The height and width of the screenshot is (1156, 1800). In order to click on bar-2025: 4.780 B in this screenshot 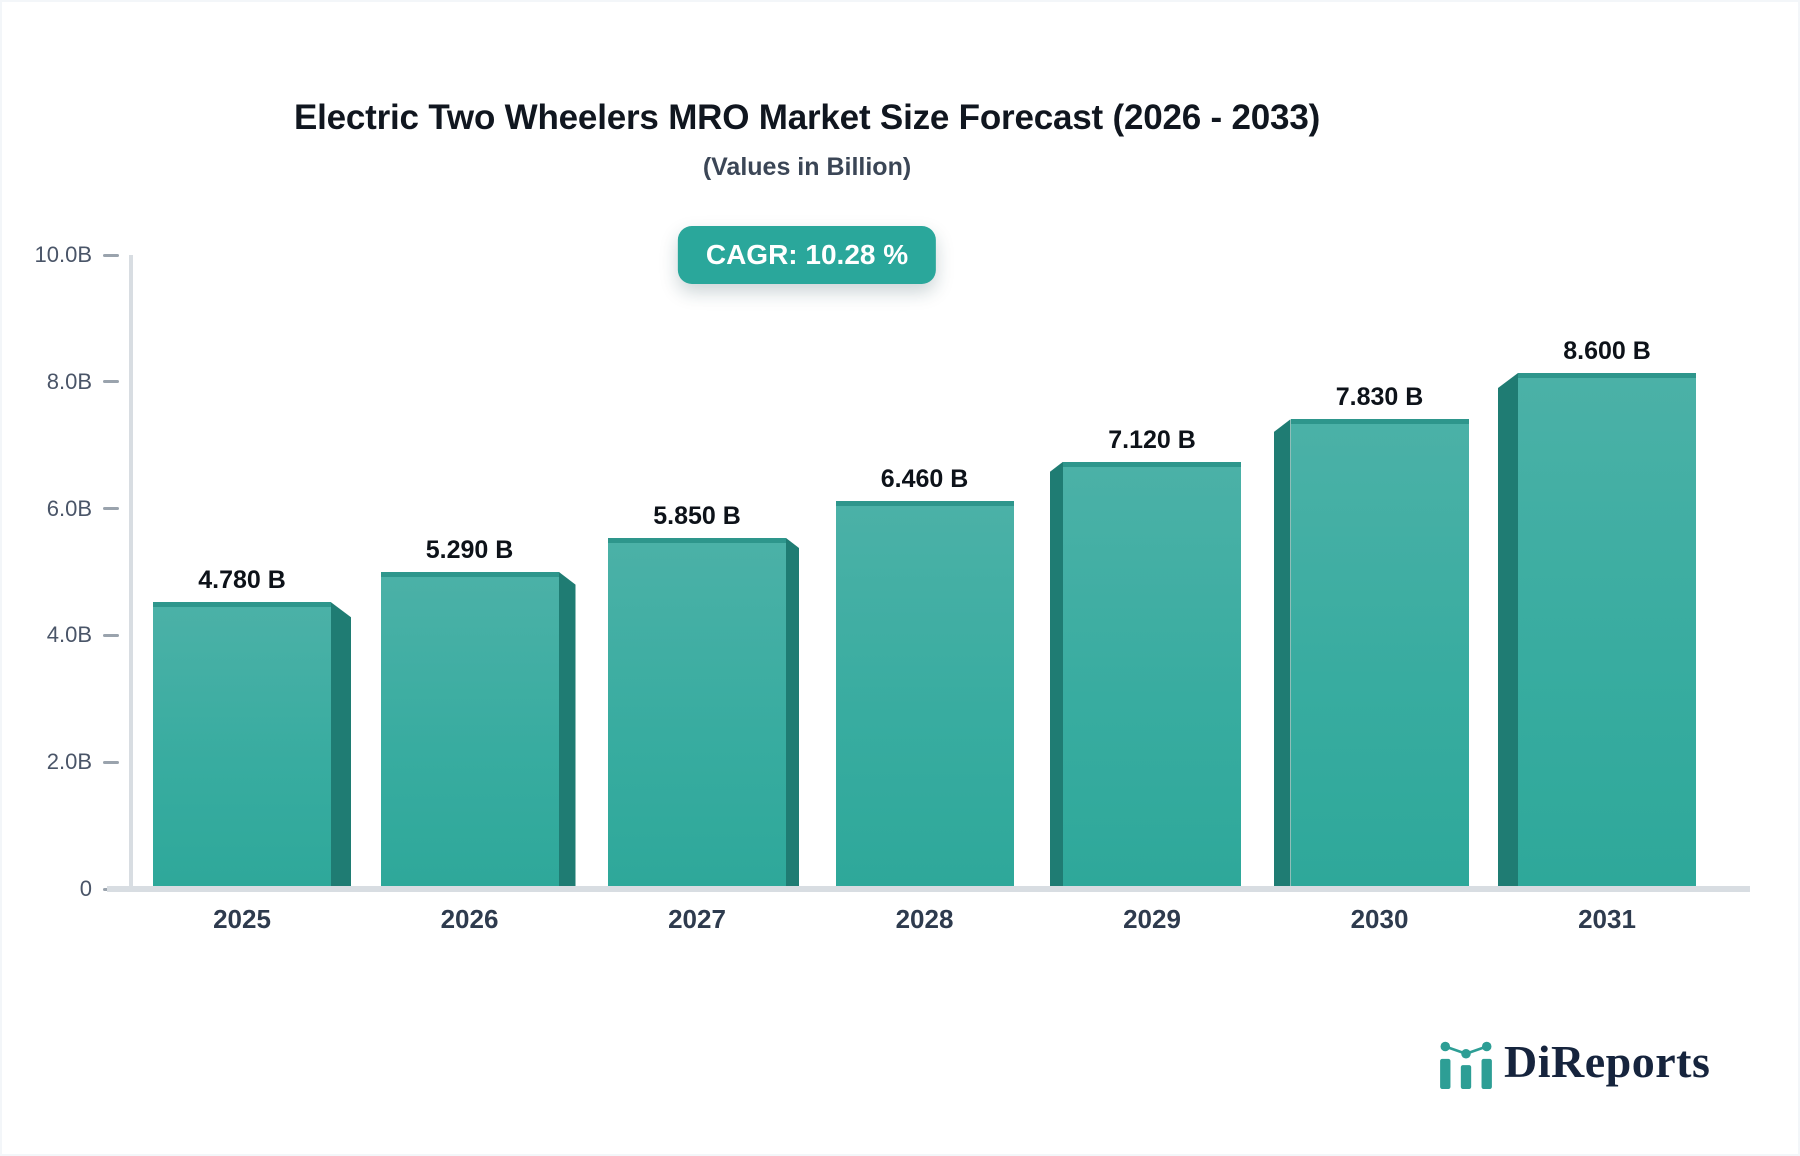, I will do `click(252, 727)`.